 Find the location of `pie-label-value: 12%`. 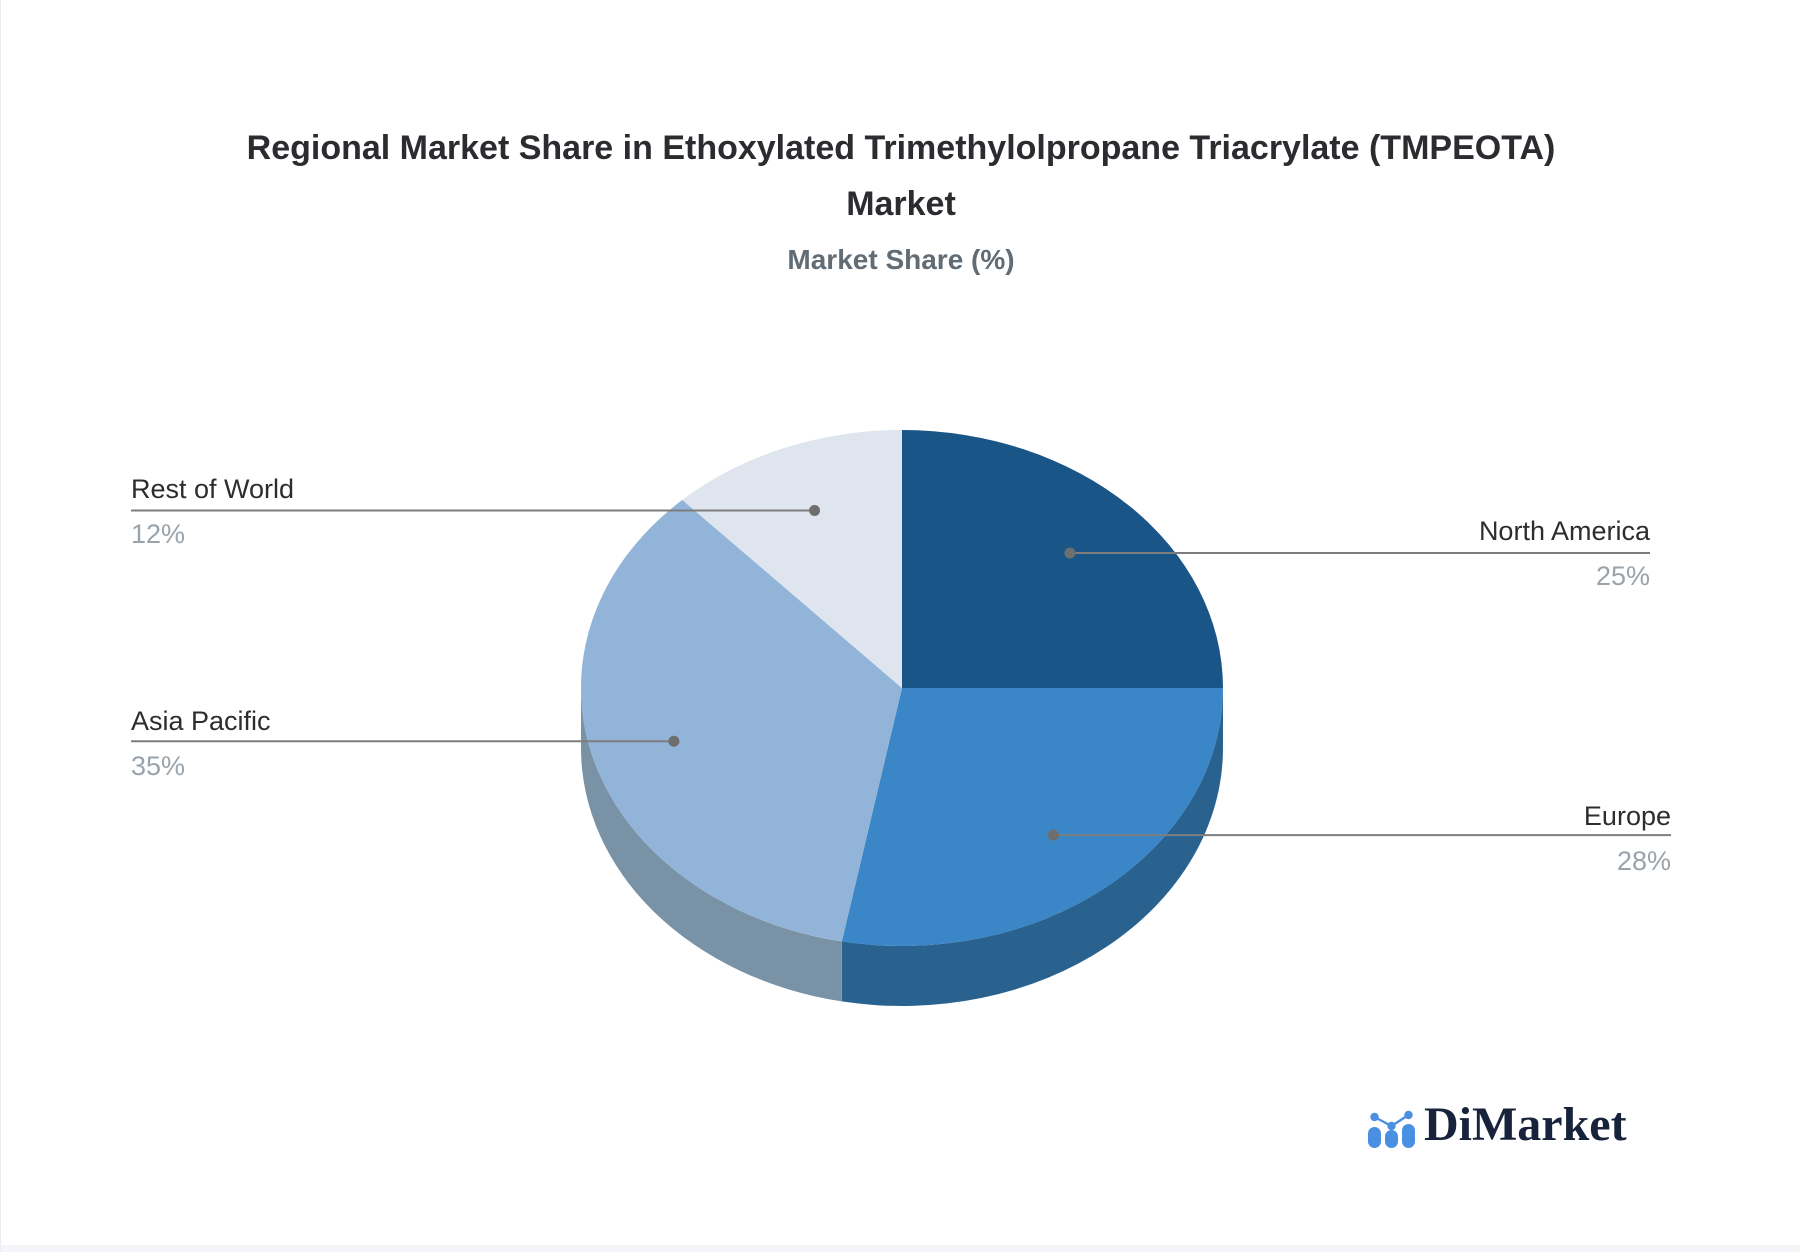

pie-label-value: 12% is located at coordinates (158, 534).